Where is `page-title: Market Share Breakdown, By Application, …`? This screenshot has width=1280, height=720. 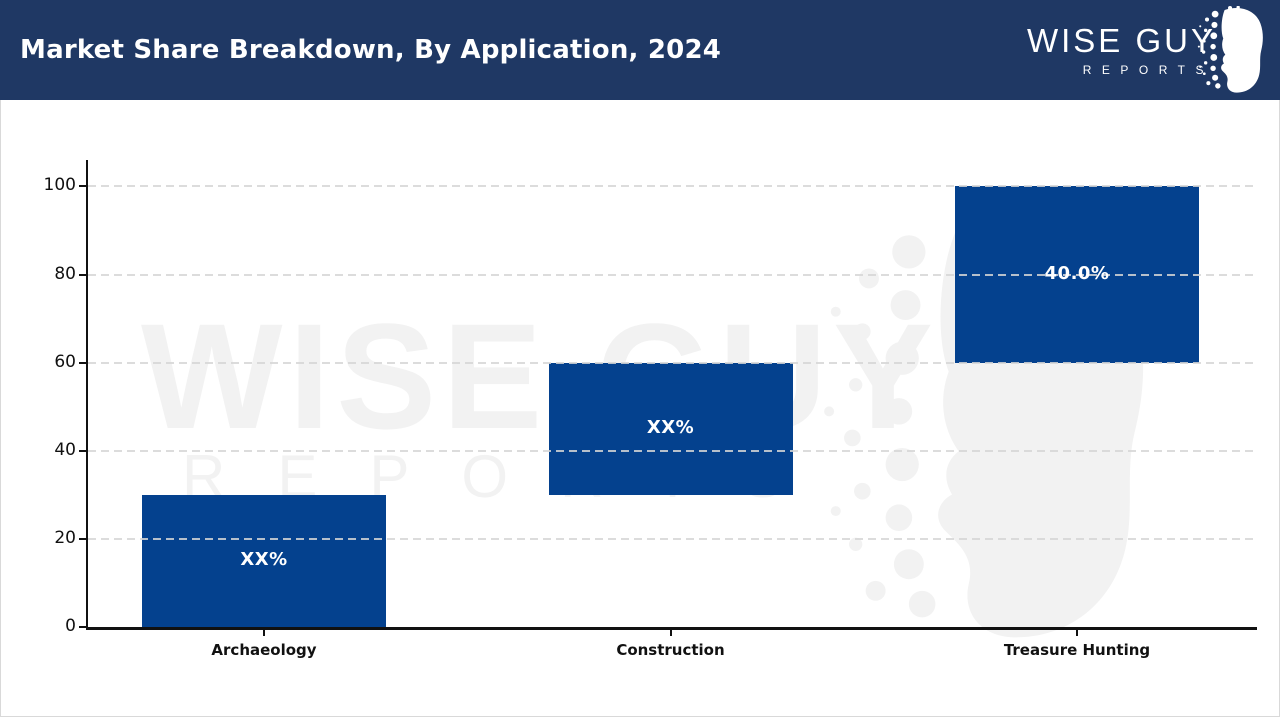 page-title: Market Share Breakdown, By Application, … is located at coordinates (371, 50).